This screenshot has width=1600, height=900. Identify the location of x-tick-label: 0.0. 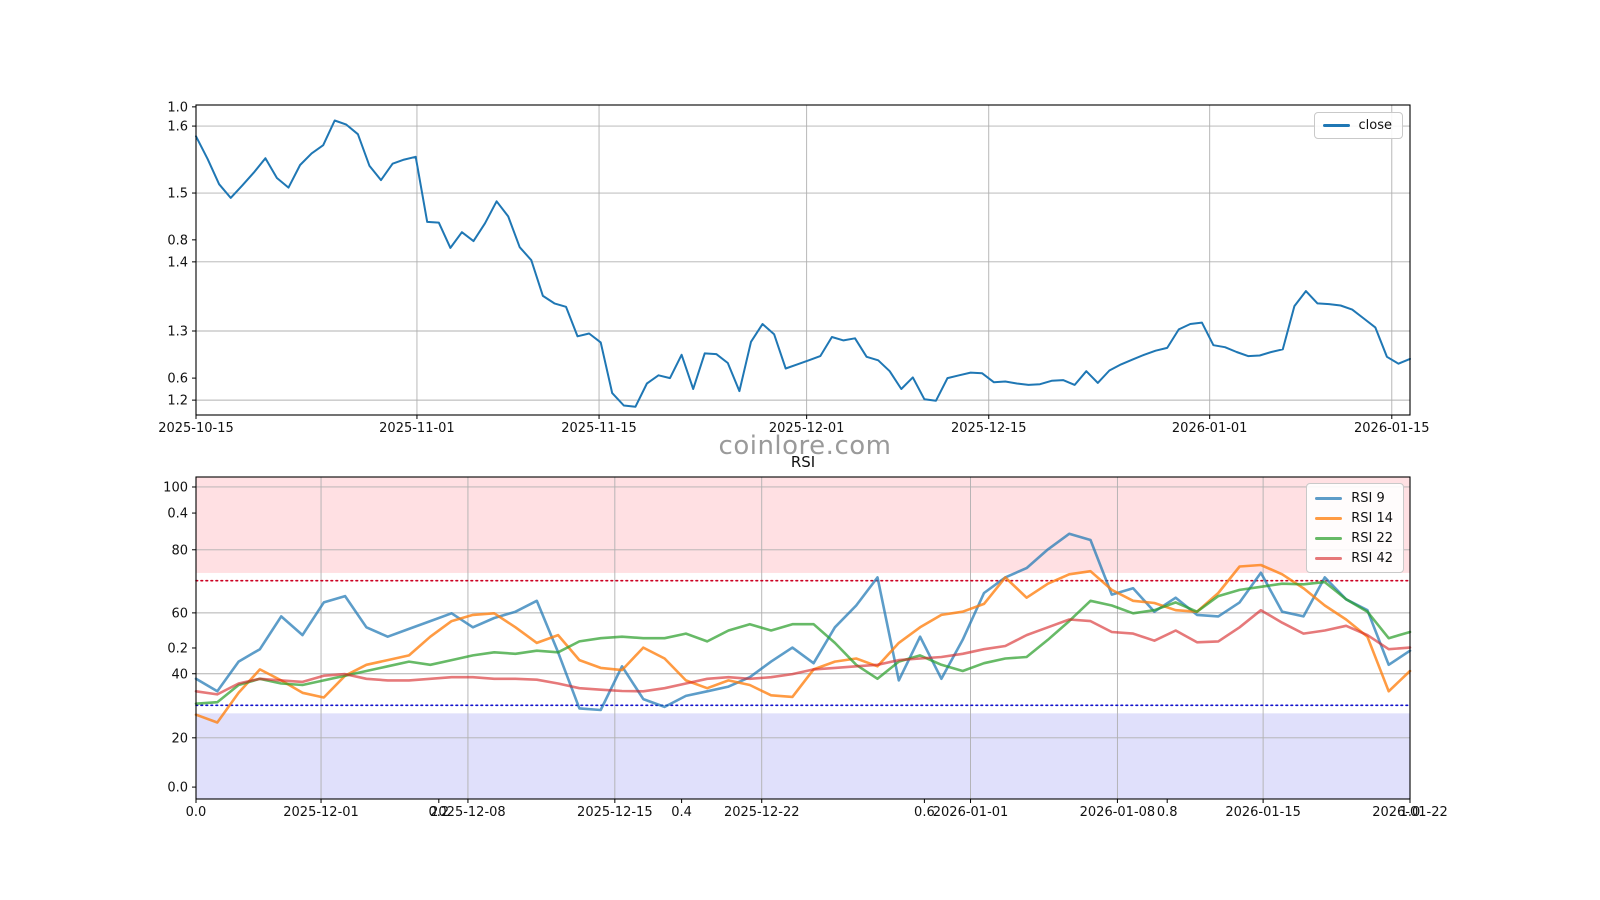
(196, 812).